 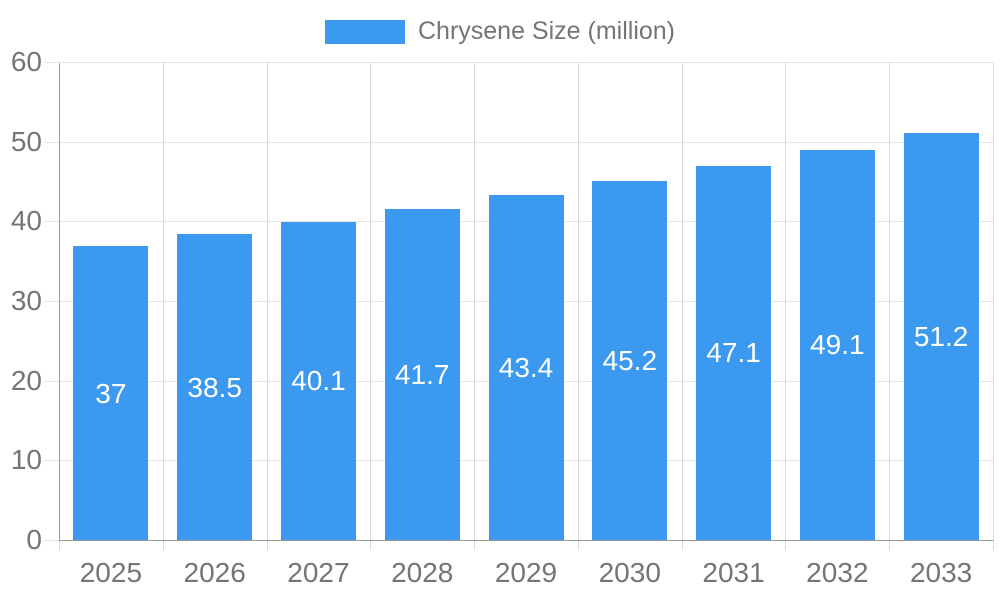 What do you see at coordinates (26, 380) in the screenshot?
I see `y-tick-label: 20` at bounding box center [26, 380].